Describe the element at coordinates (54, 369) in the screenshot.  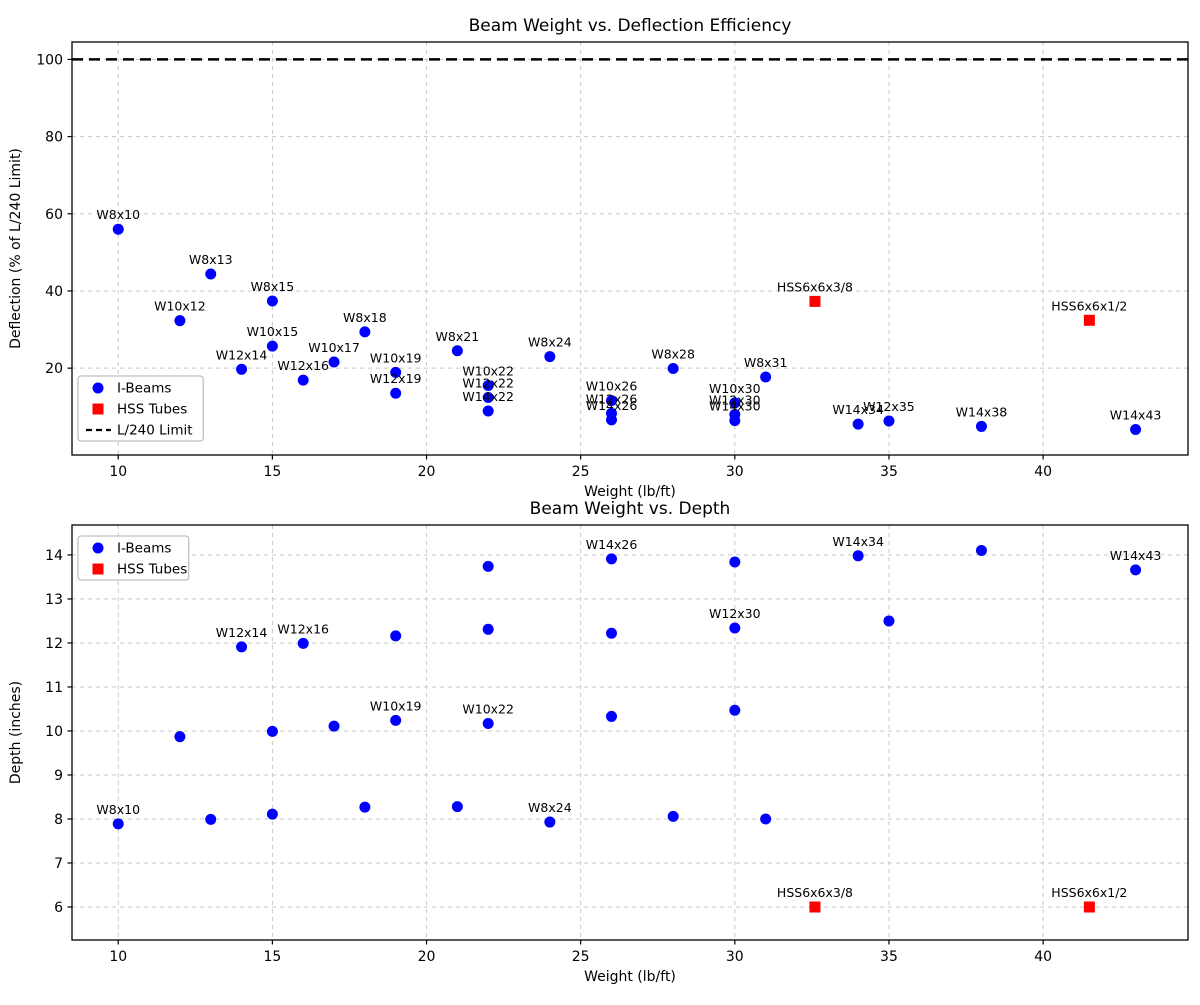
I see `y-tick-label: 20` at that location.